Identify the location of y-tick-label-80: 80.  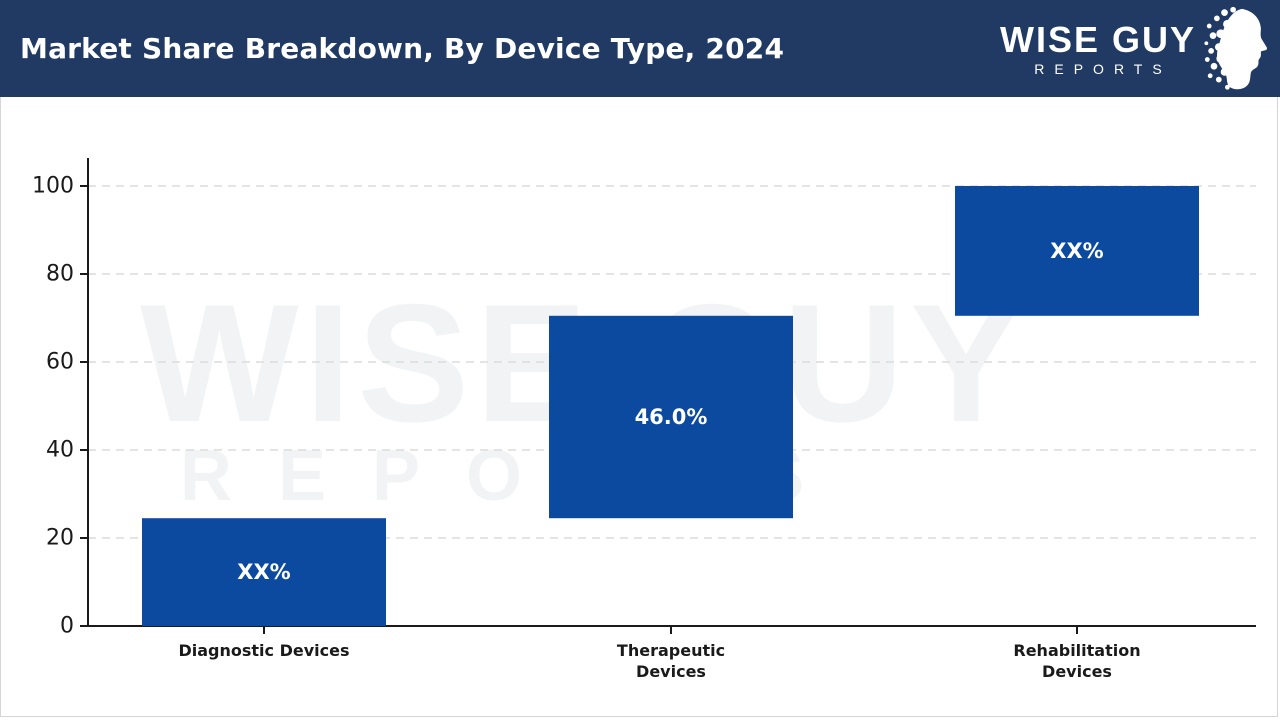
(60, 274).